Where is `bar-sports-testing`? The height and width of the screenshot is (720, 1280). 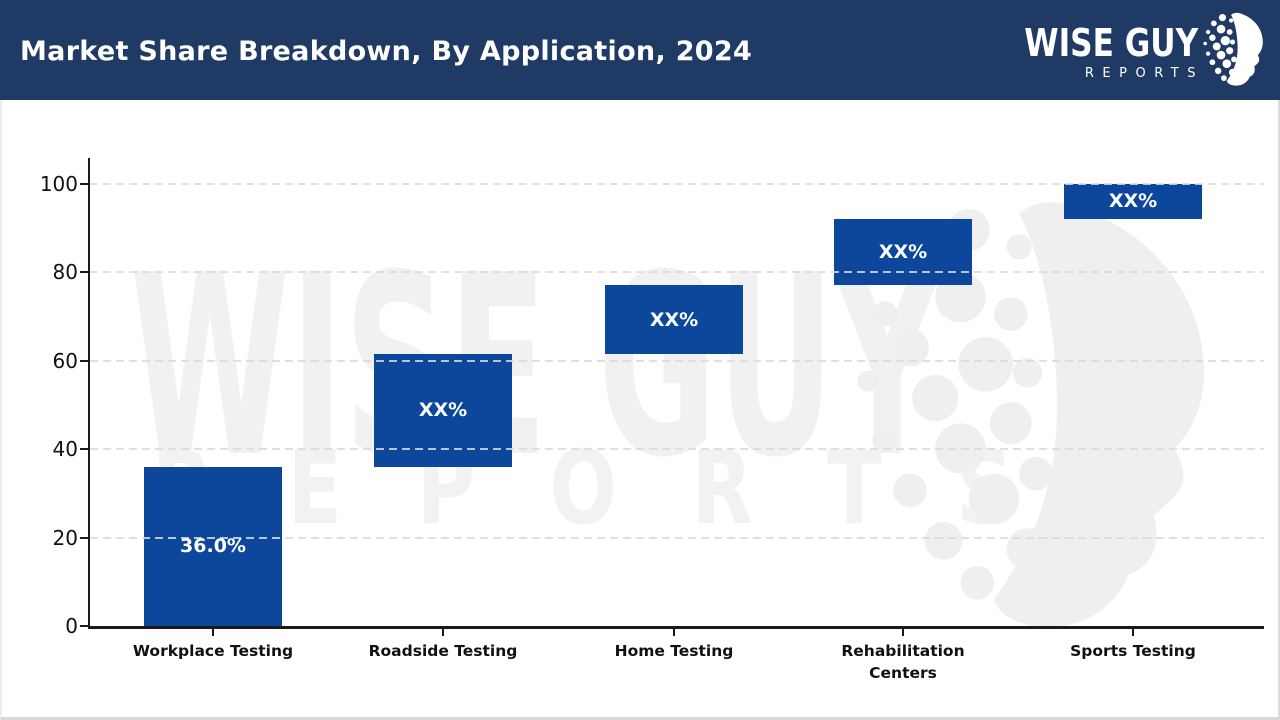 bar-sports-testing is located at coordinates (1133, 201).